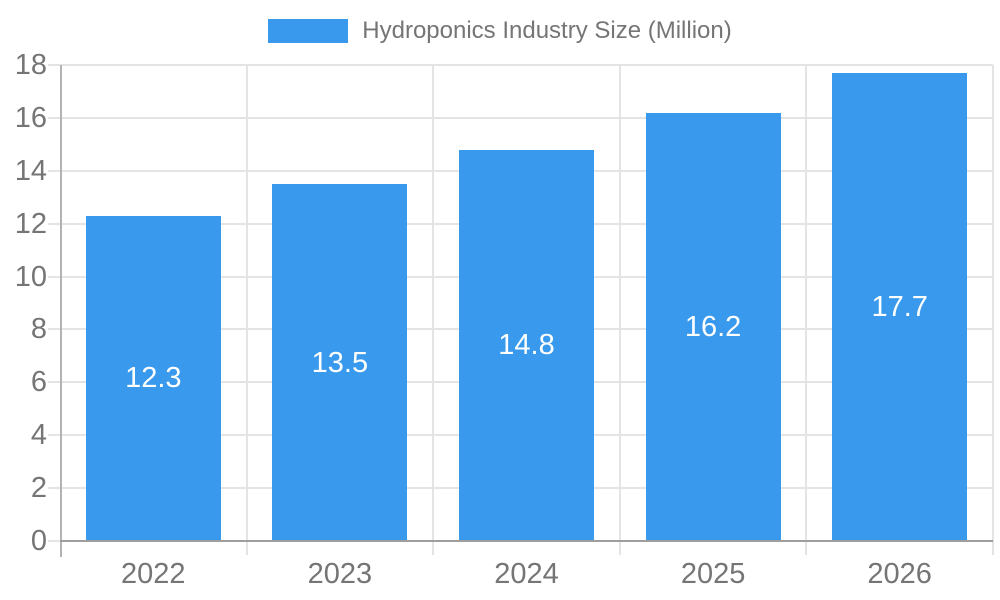 Image resolution: width=1000 pixels, height=600 pixels. What do you see at coordinates (526, 574) in the screenshot?
I see `x-tick-label: 2024` at bounding box center [526, 574].